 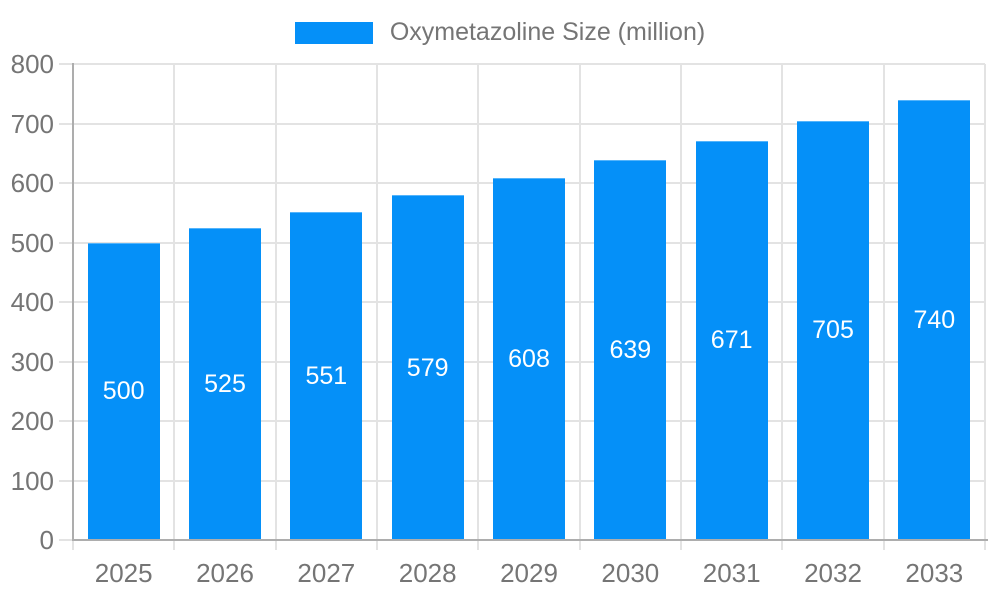 What do you see at coordinates (46, 540) in the screenshot?
I see `y-axis-label: 0` at bounding box center [46, 540].